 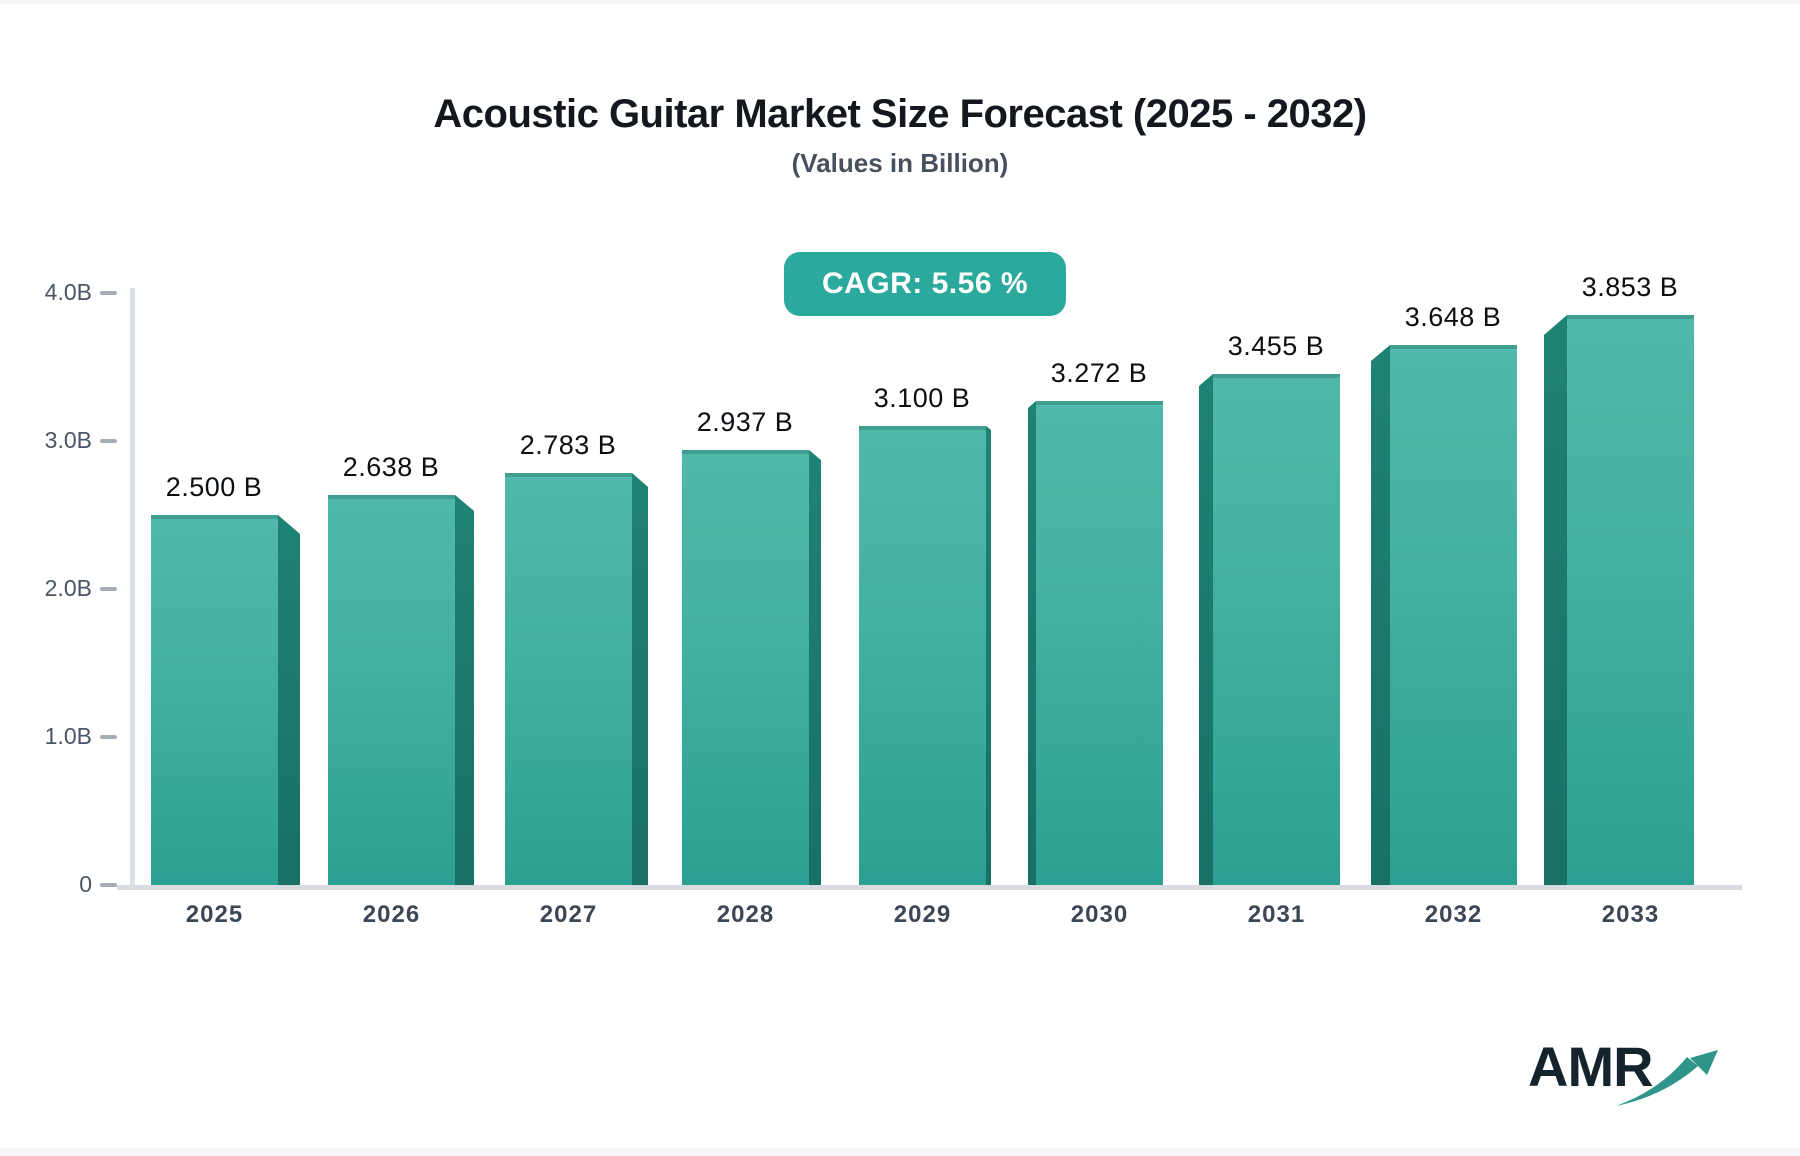 What do you see at coordinates (900, 163) in the screenshot?
I see `page-subtitle: (Values in Billion)` at bounding box center [900, 163].